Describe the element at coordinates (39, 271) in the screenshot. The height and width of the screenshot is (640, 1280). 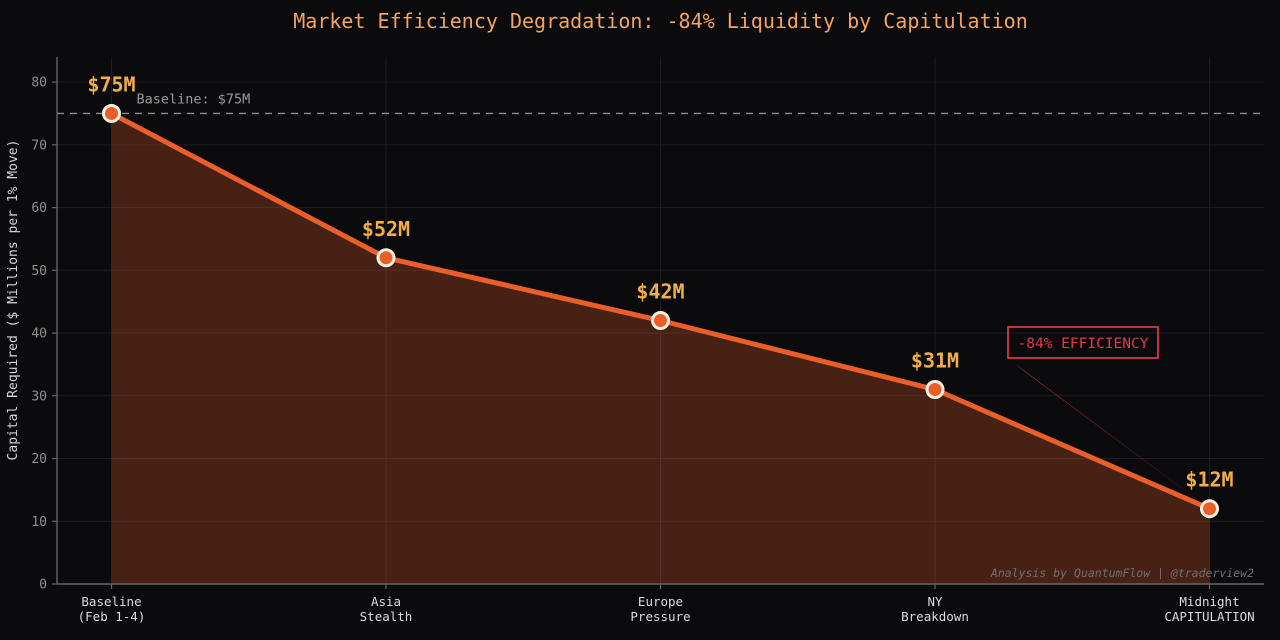
I see `y-tick-label: 50` at that location.